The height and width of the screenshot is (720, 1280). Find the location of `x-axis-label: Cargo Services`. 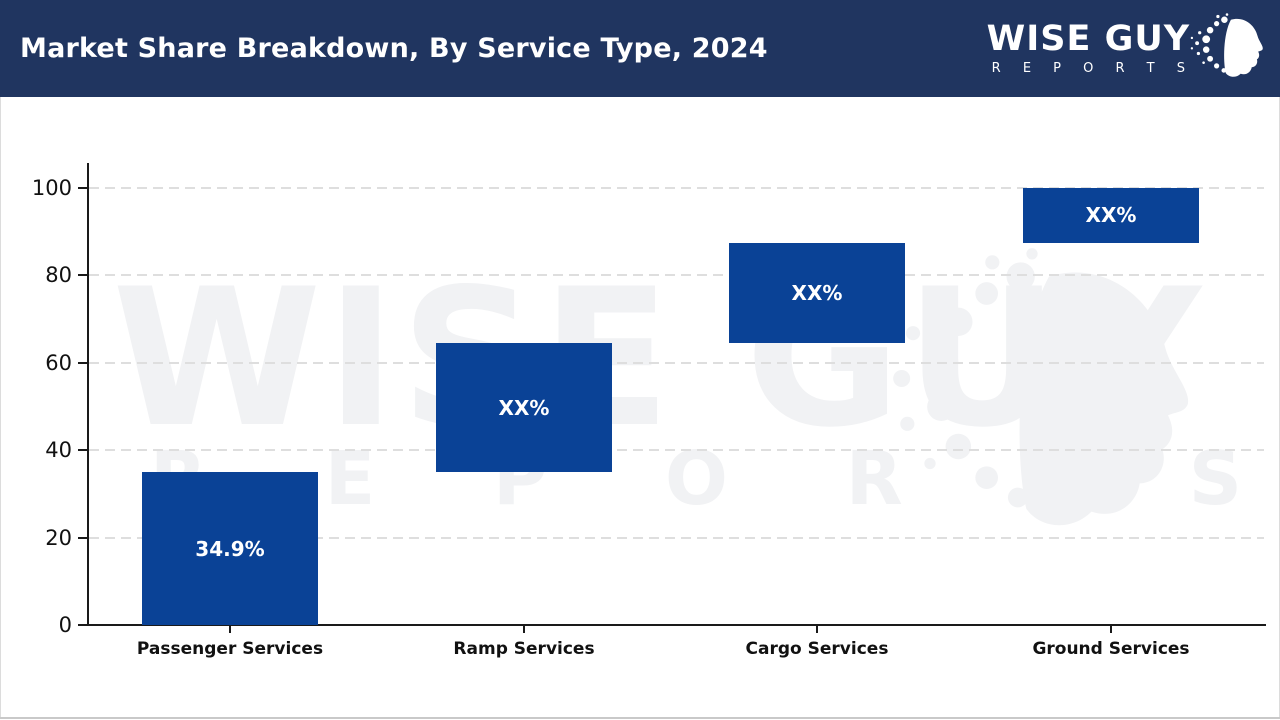

x-axis-label: Cargo Services is located at coordinates (817, 649).